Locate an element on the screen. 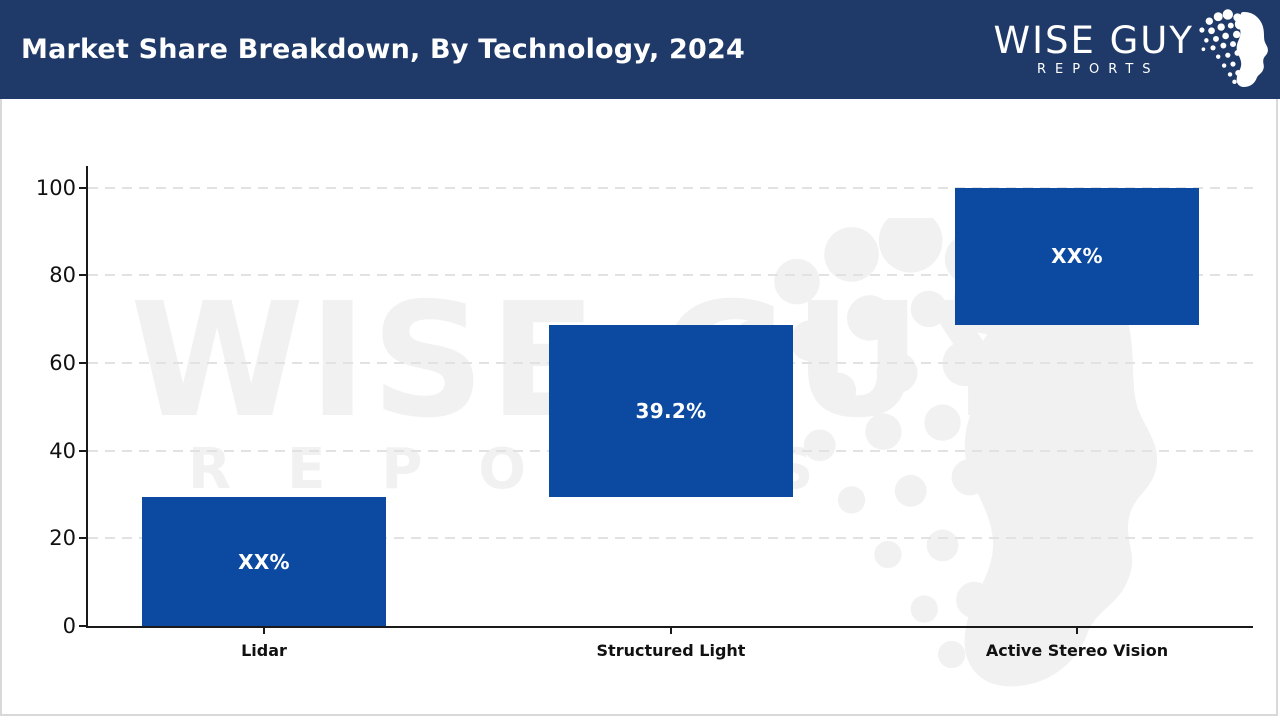  brand-logo: WISE GUY REPORTS is located at coordinates (1137, 50).